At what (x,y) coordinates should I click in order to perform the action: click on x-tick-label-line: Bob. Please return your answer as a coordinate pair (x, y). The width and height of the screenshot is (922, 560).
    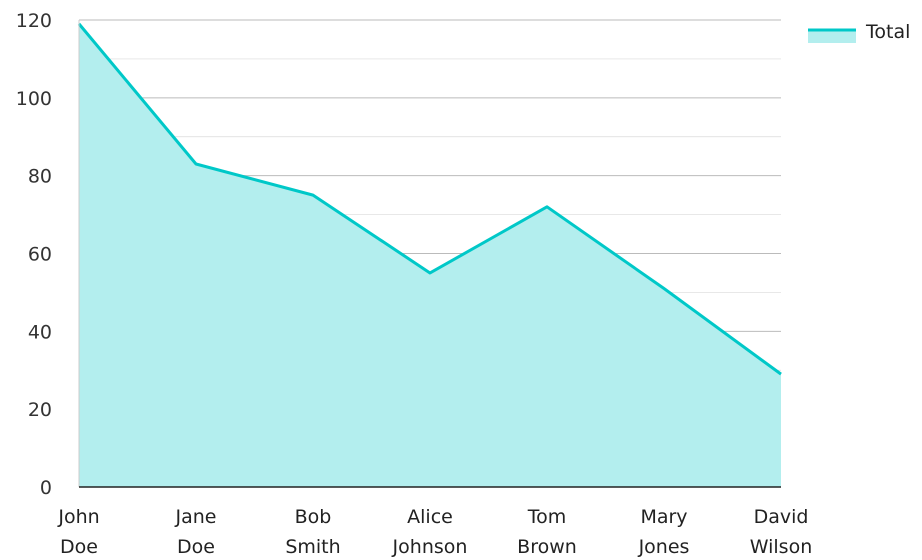
    Looking at the image, I should click on (313, 517).